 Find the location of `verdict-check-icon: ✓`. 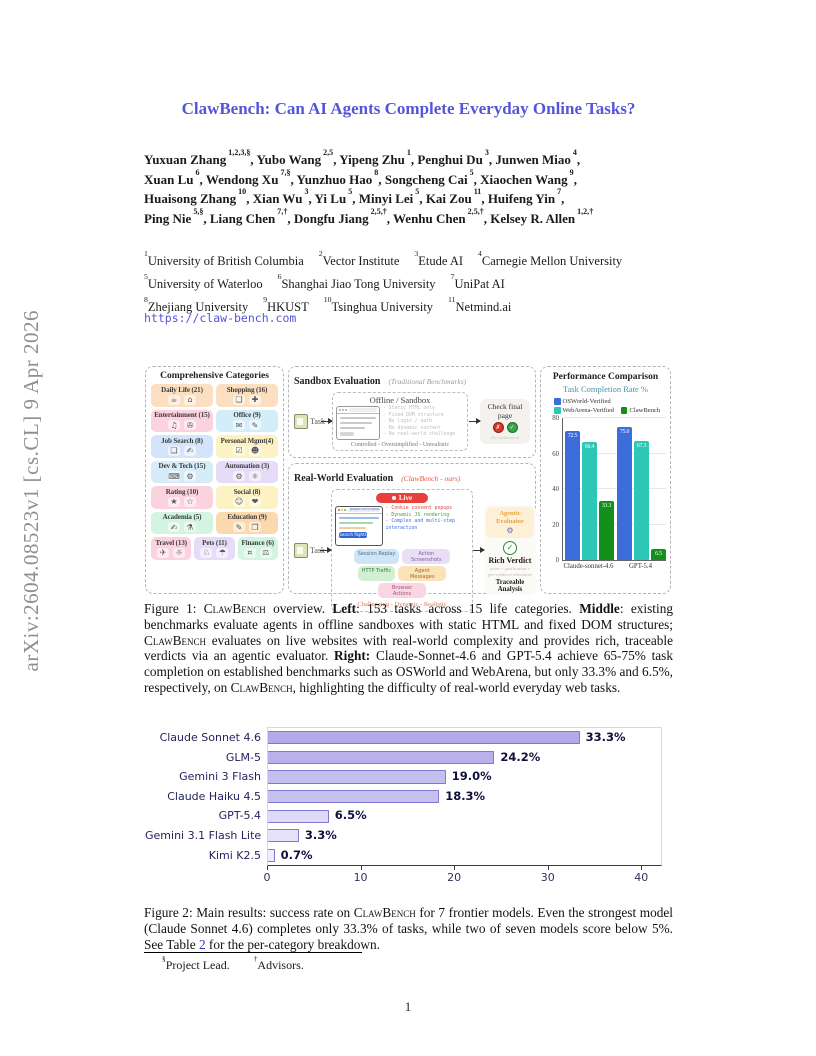

verdict-check-icon: ✓ is located at coordinates (510, 548).